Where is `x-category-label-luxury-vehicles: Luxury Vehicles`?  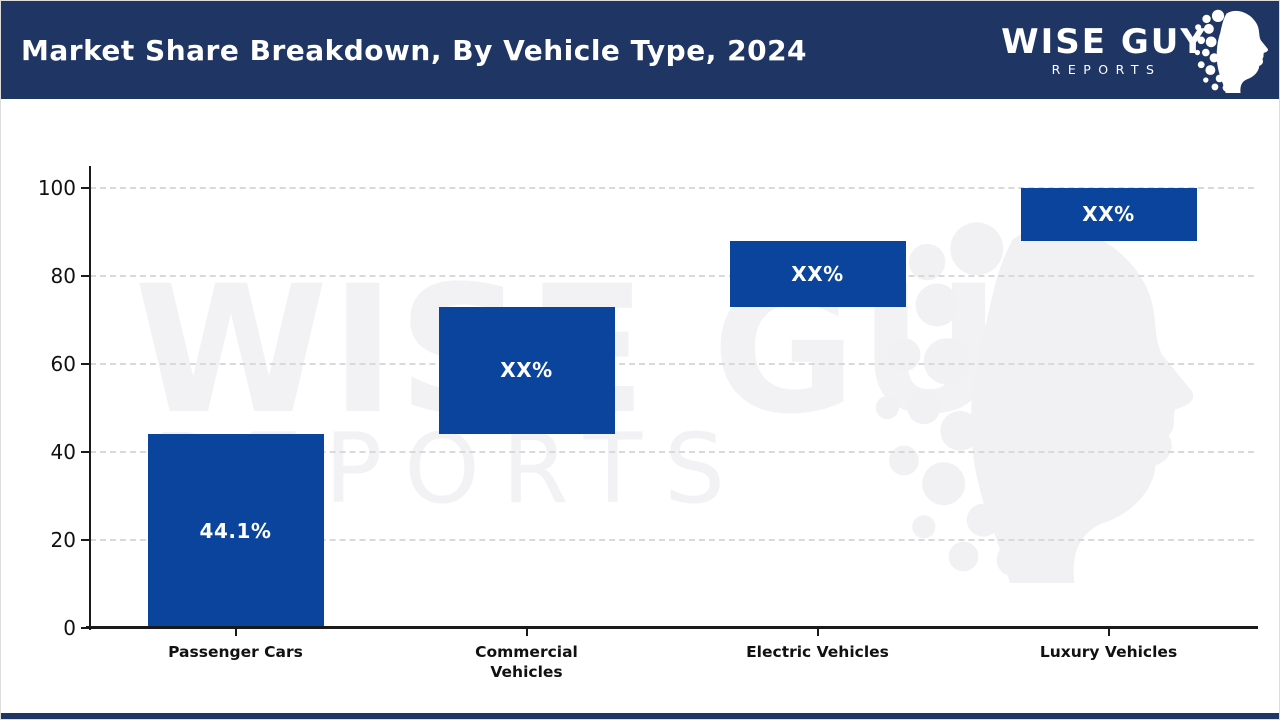
x-category-label-luxury-vehicles: Luxury Vehicles is located at coordinates (1109, 652).